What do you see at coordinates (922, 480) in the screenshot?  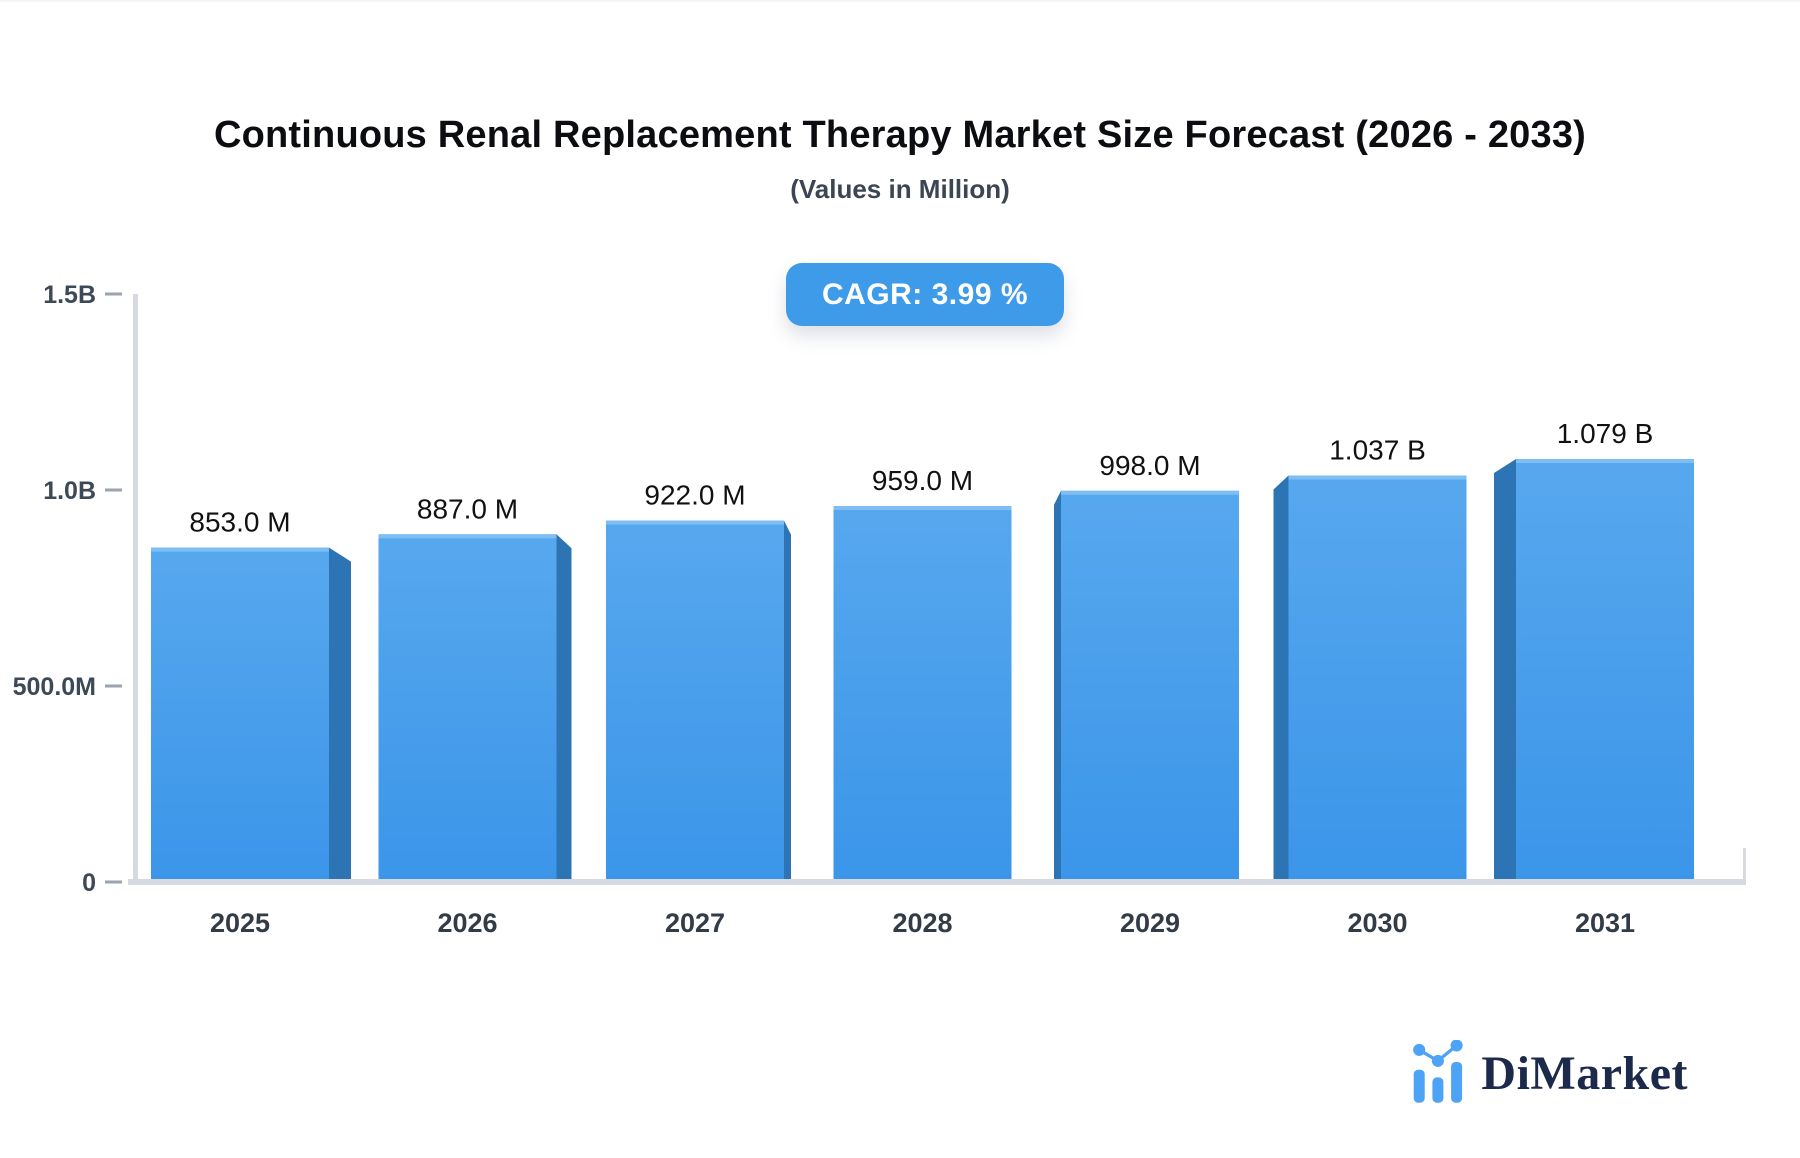 I see `bar-value-label: 959.0 M` at bounding box center [922, 480].